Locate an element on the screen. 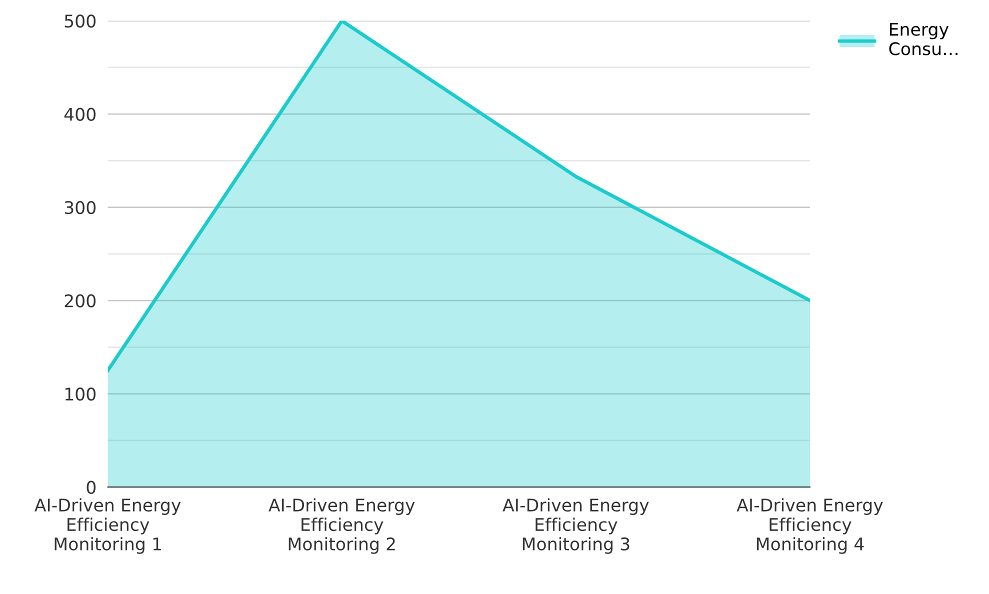  y-tick-label: 300 is located at coordinates (80, 207).